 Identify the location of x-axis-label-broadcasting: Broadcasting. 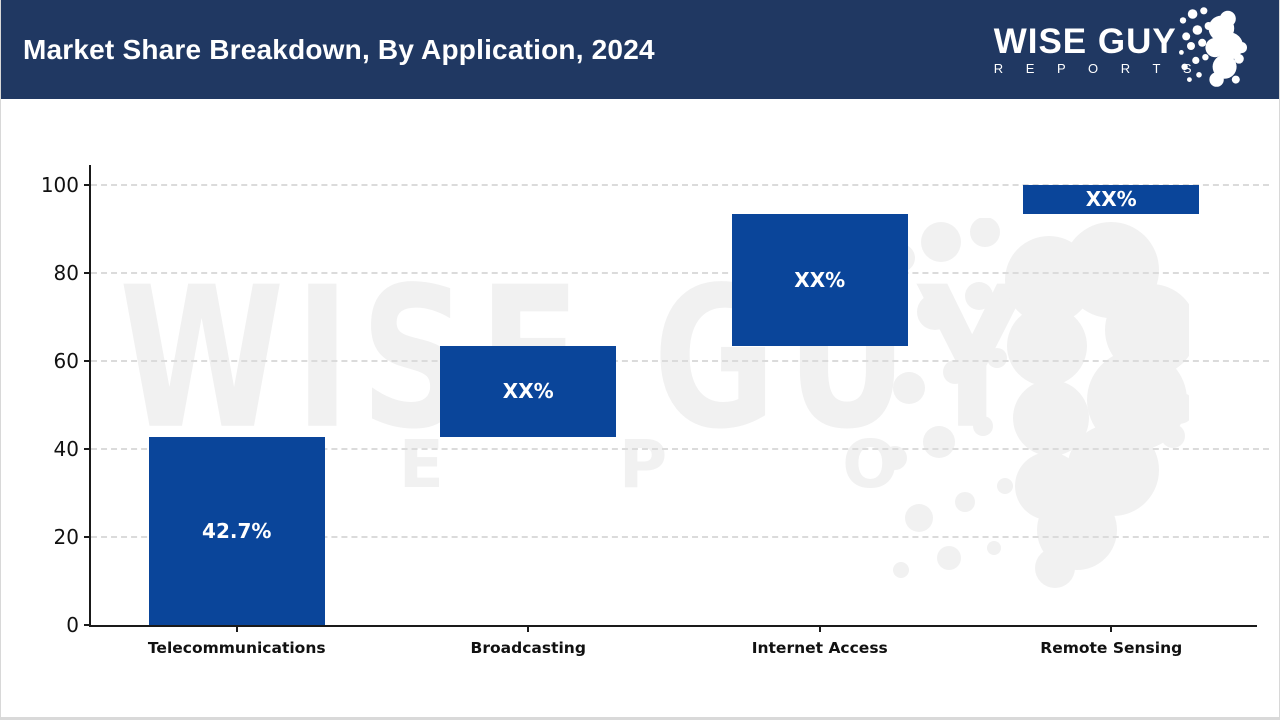
(528, 648).